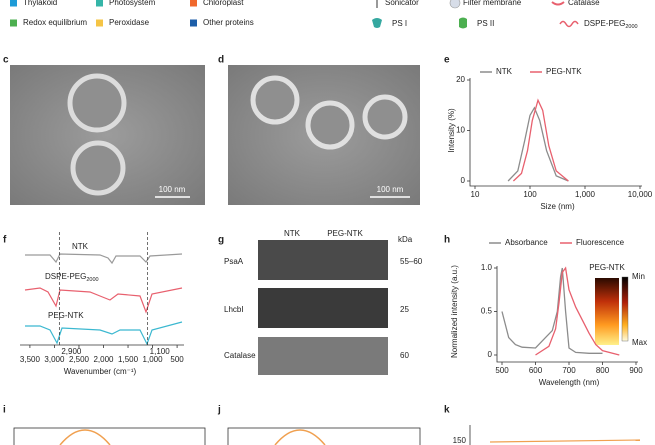 Image resolution: width=655 pixels, height=445 pixels. Describe the element at coordinates (240, 355) in the screenshot. I see `row-label: Catalase` at that location.